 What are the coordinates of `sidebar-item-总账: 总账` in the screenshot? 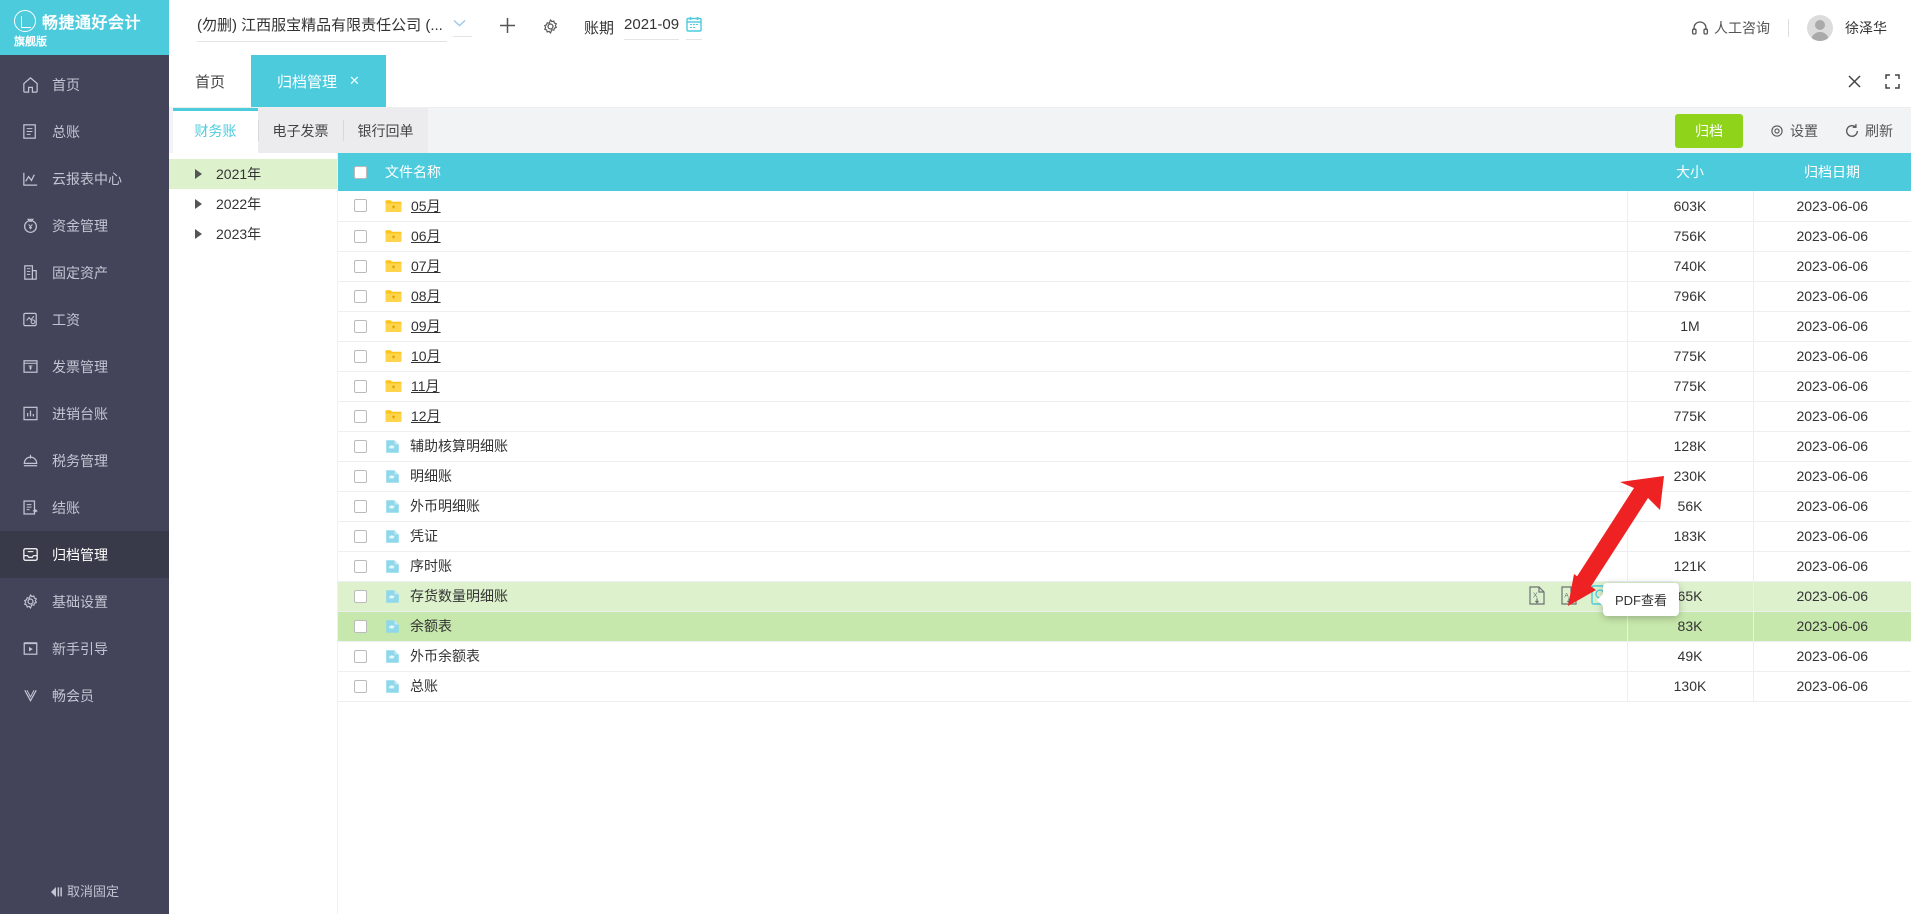 It's located at (84, 131).